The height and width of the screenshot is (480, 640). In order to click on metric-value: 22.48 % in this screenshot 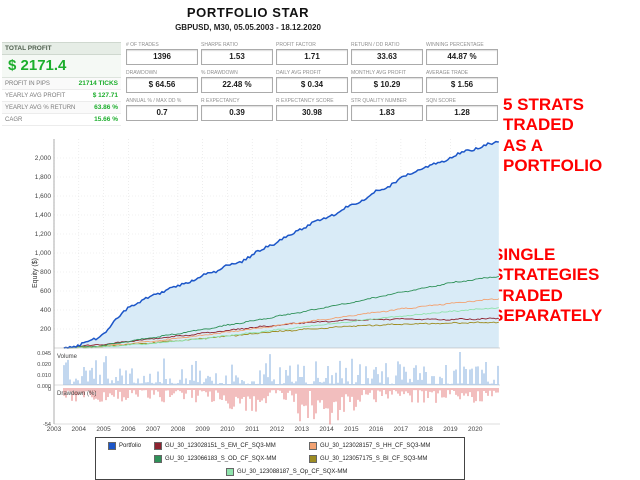, I will do `click(237, 85)`.